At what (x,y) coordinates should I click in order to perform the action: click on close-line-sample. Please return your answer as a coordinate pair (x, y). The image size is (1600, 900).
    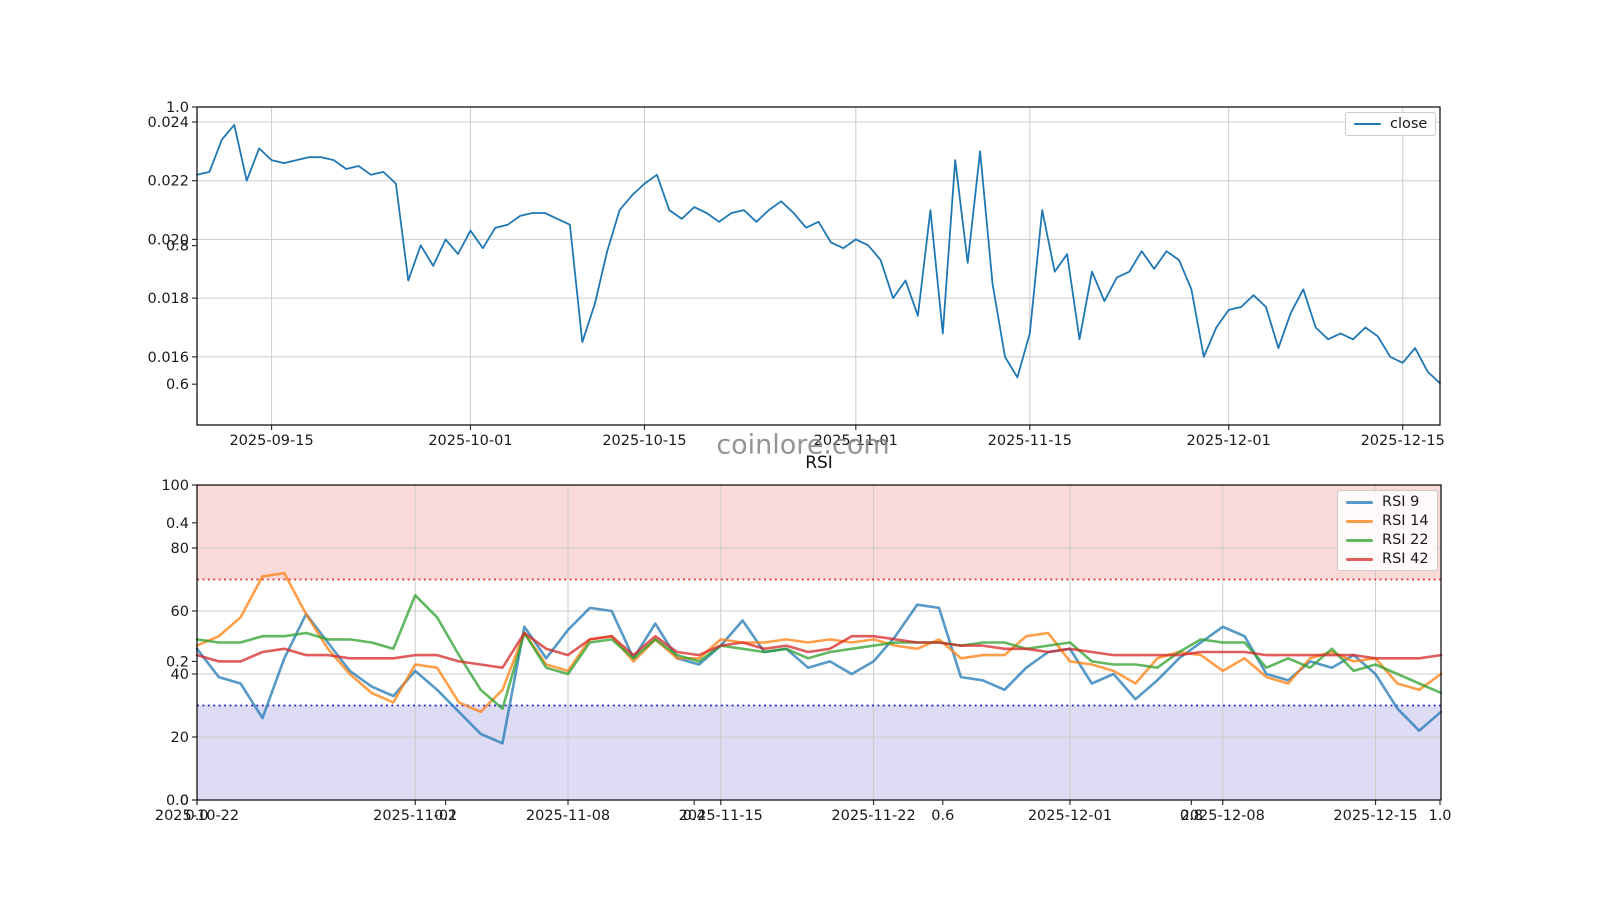
    Looking at the image, I should click on (1367, 124).